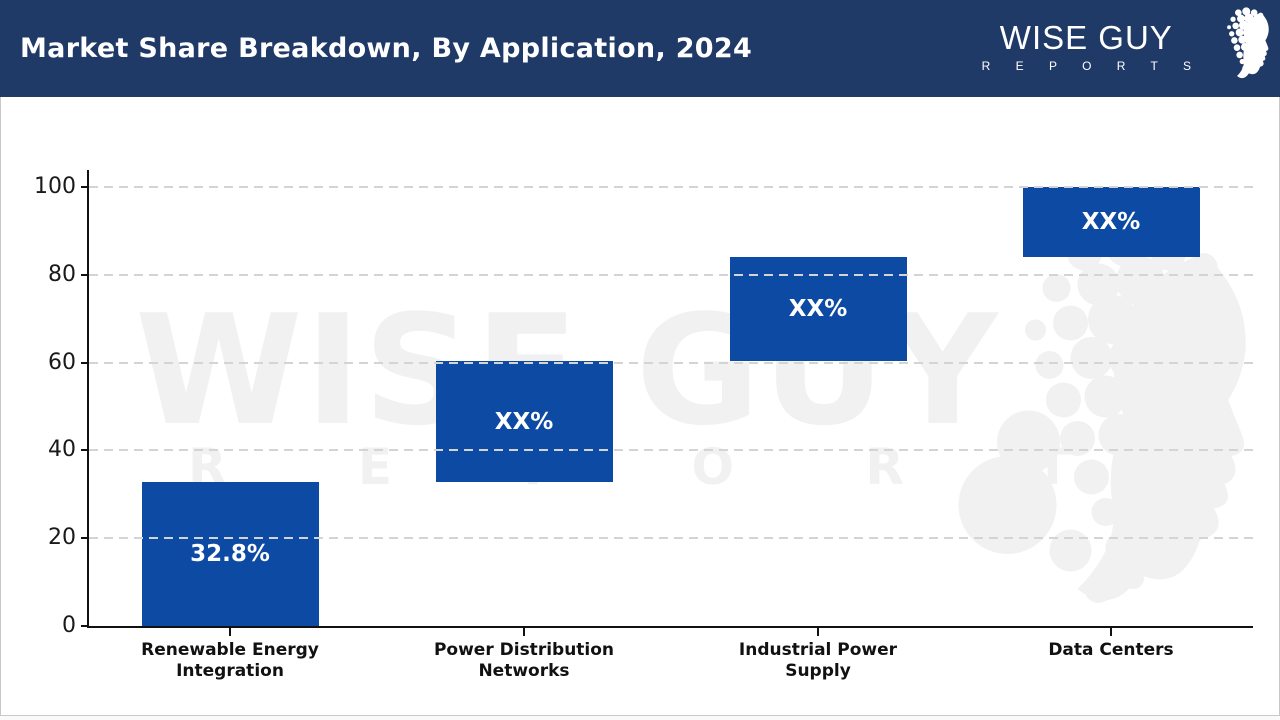 Image resolution: width=1280 pixels, height=720 pixels. I want to click on watermark-subtext: R E P O R T S, so click(734, 467).